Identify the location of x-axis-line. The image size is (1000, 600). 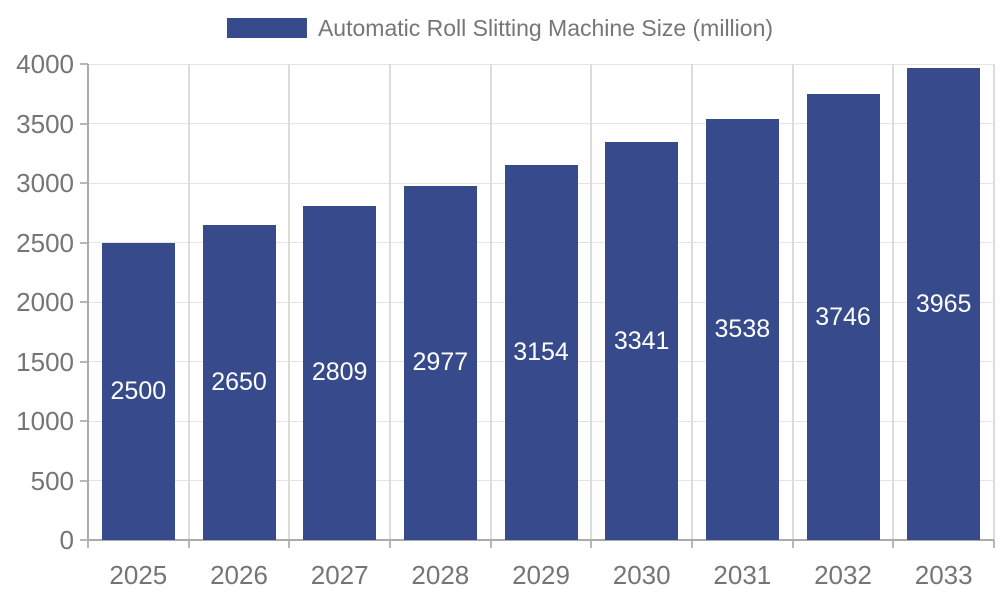
(541, 540).